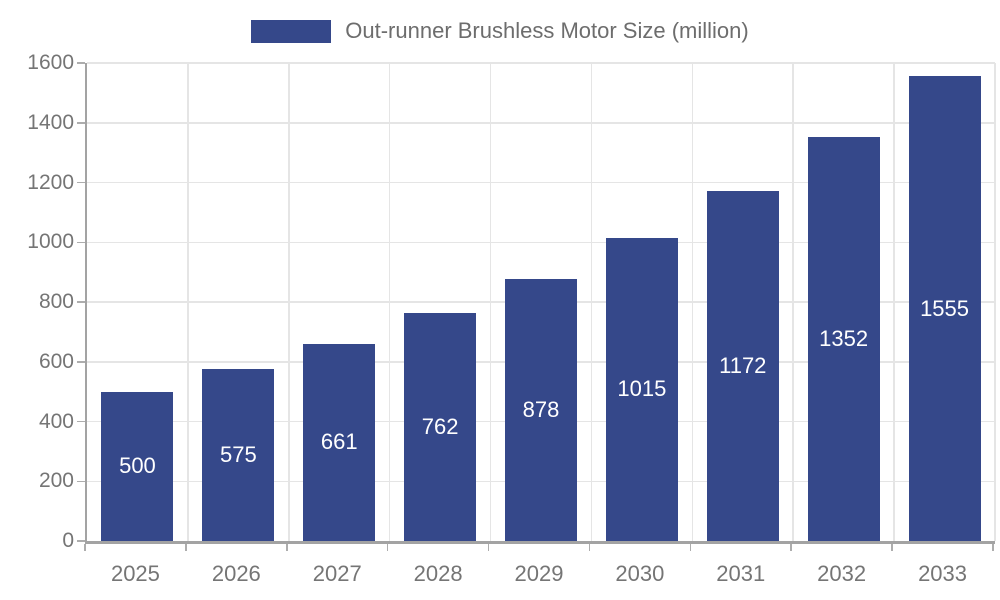 The height and width of the screenshot is (600, 1000). I want to click on y-tick-label: 800, so click(56, 301).